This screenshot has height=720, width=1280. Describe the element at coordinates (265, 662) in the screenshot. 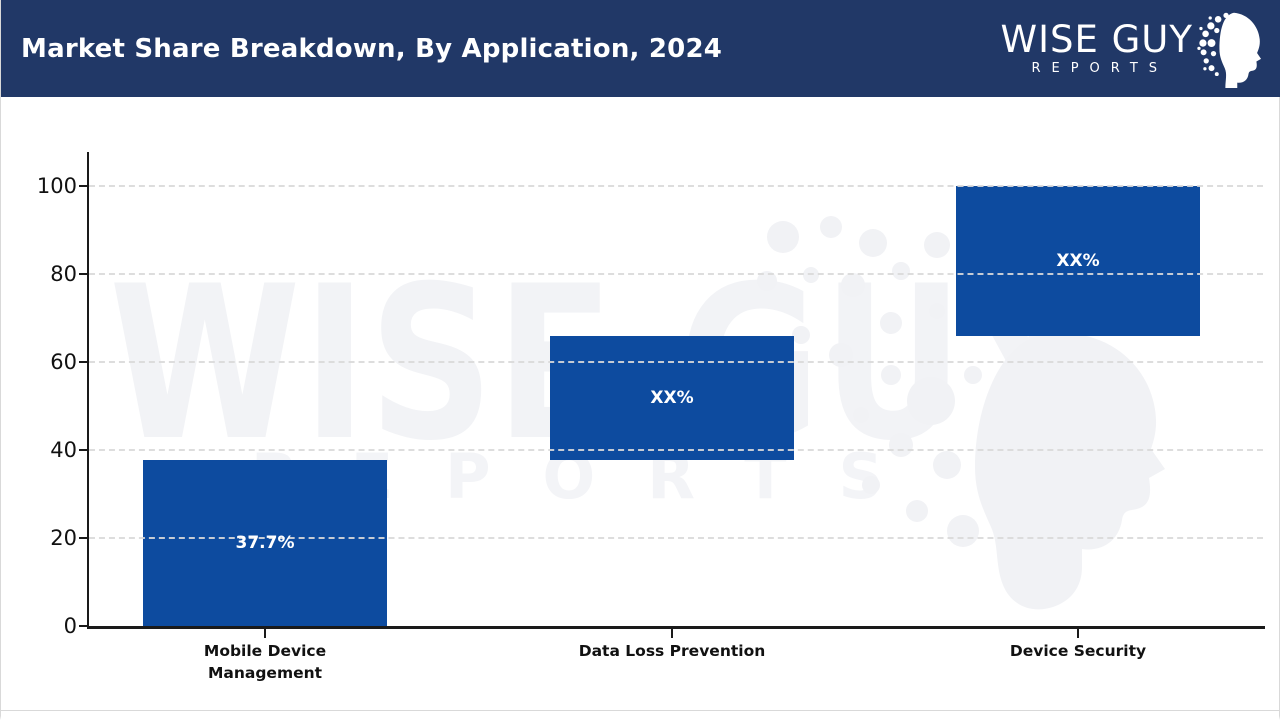

I see `x-category-label: Mobile Device Management` at that location.